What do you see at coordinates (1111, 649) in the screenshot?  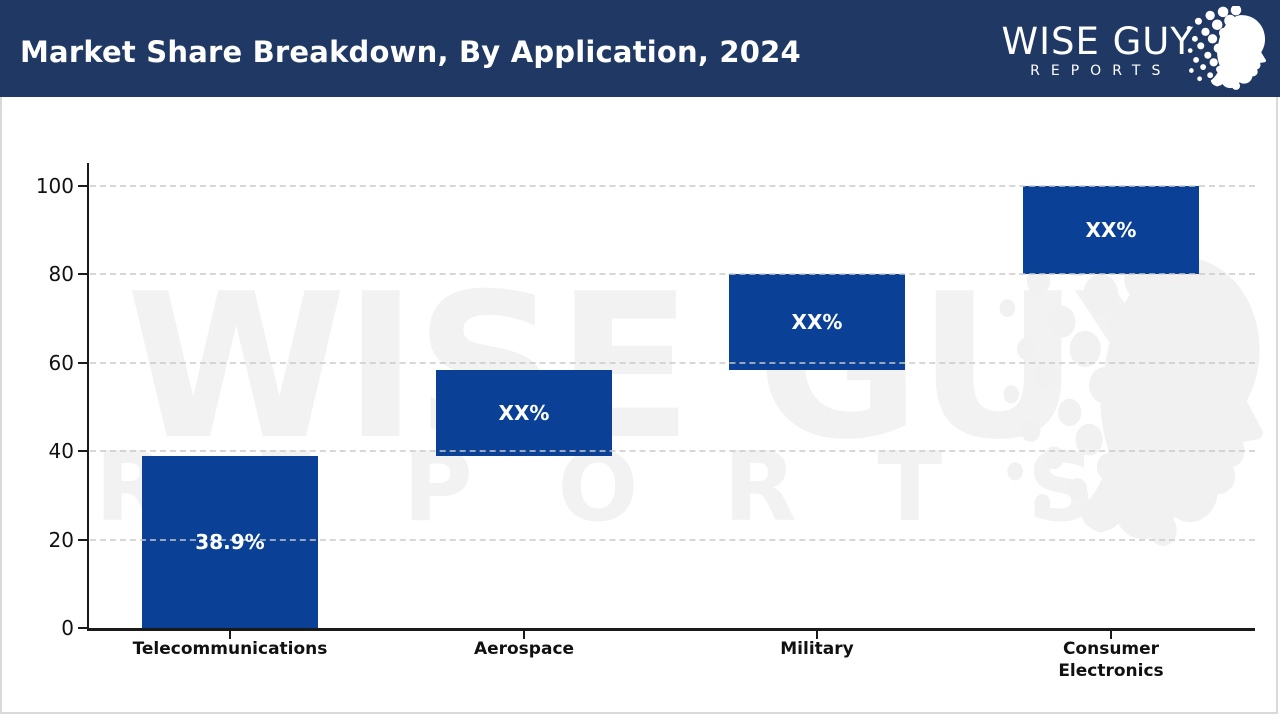 I see `category-label-line: Consumer` at bounding box center [1111, 649].